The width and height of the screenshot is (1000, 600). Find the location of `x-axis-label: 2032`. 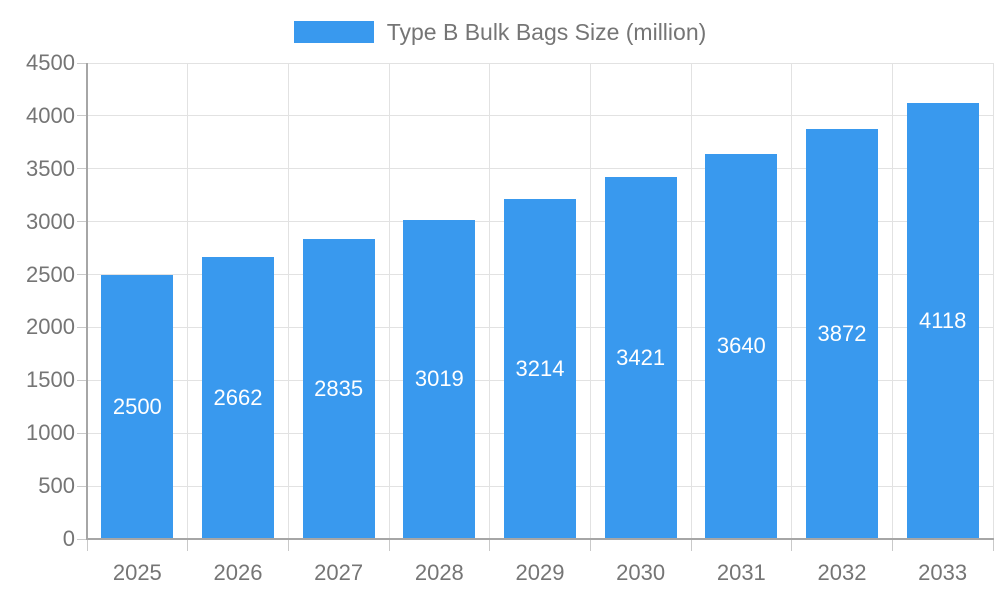

x-axis-label: 2032 is located at coordinates (842, 572).